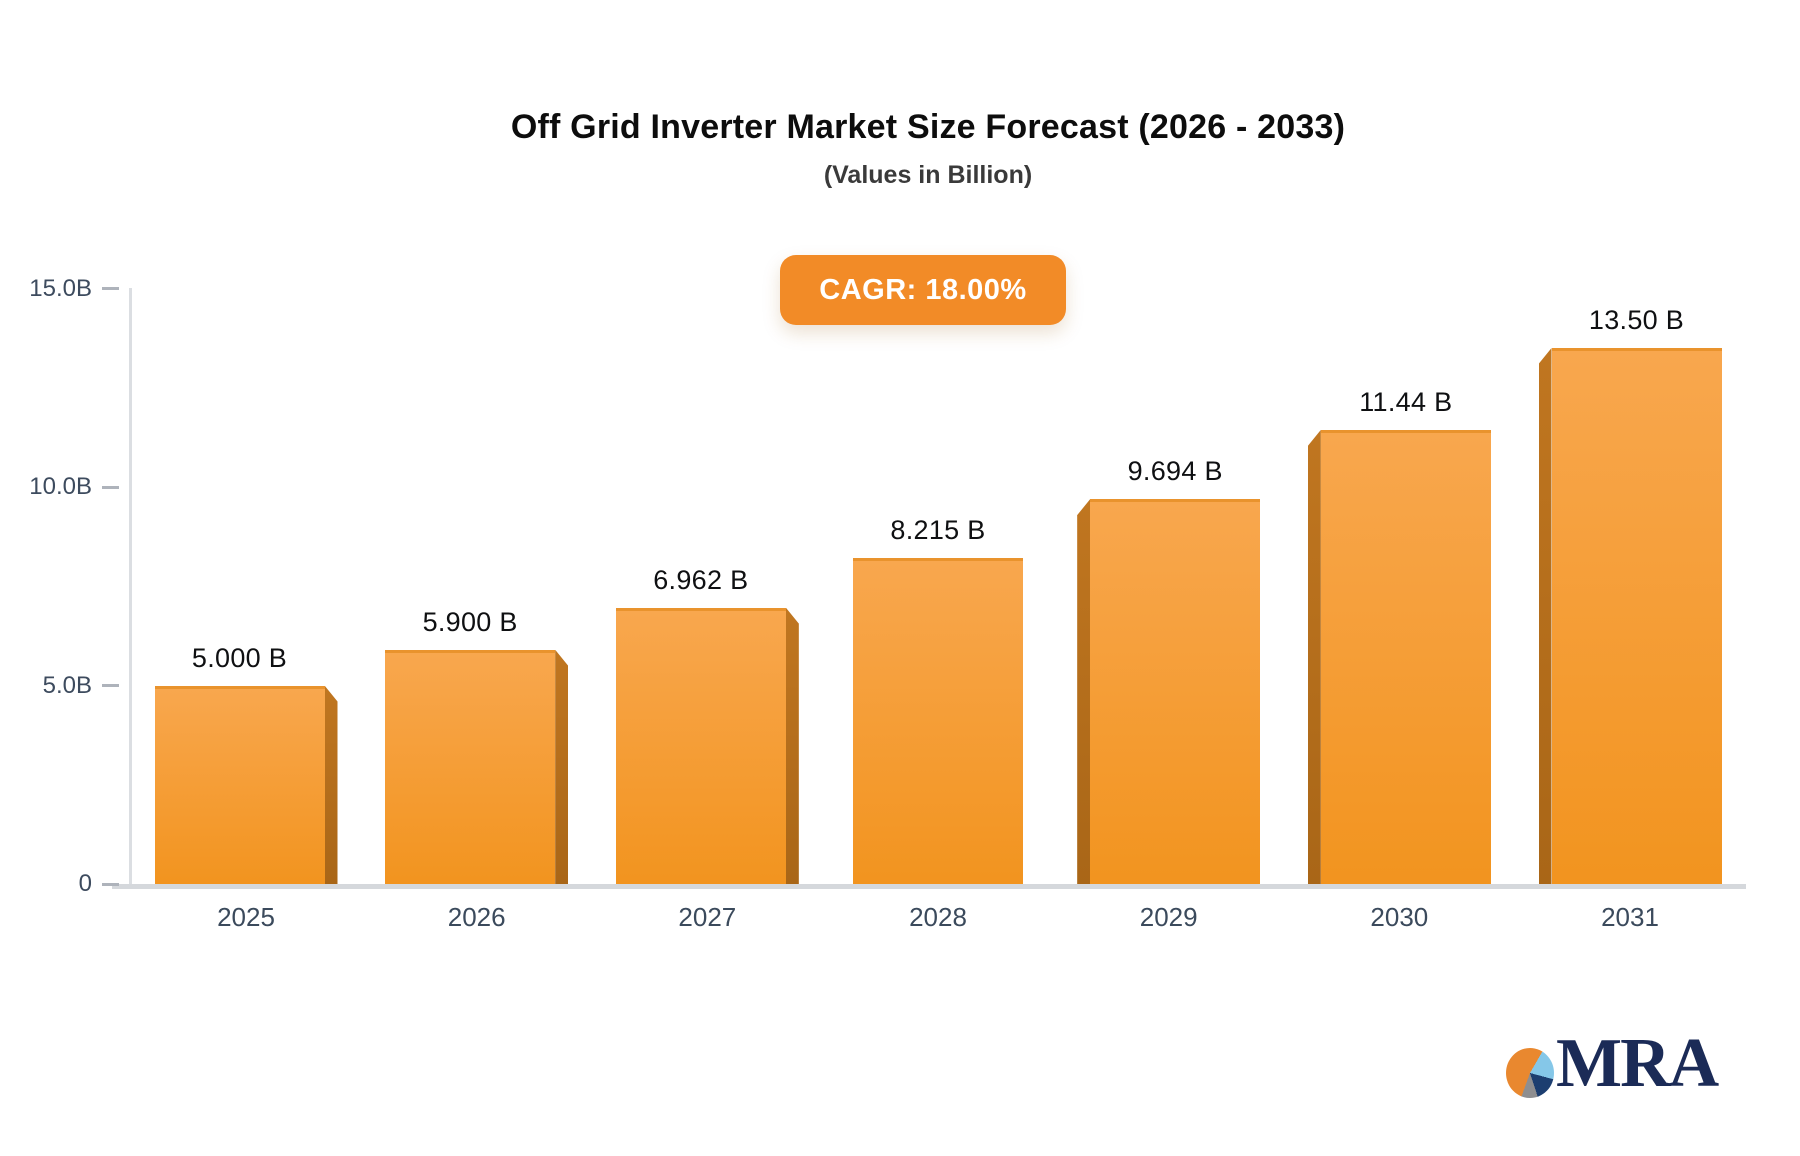 The image size is (1800, 1156). What do you see at coordinates (1175, 691) in the screenshot?
I see `bar-2029` at bounding box center [1175, 691].